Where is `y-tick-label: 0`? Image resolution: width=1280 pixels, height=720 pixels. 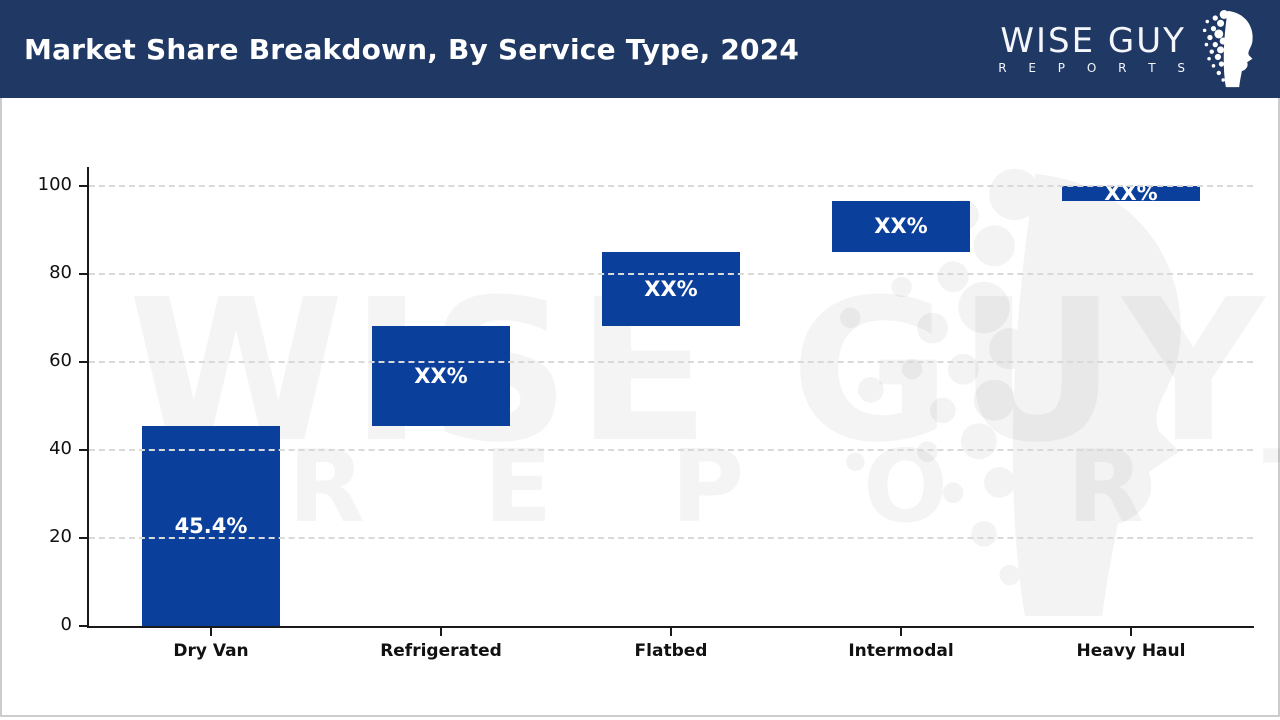
y-tick-label: 0 is located at coordinates (66, 624).